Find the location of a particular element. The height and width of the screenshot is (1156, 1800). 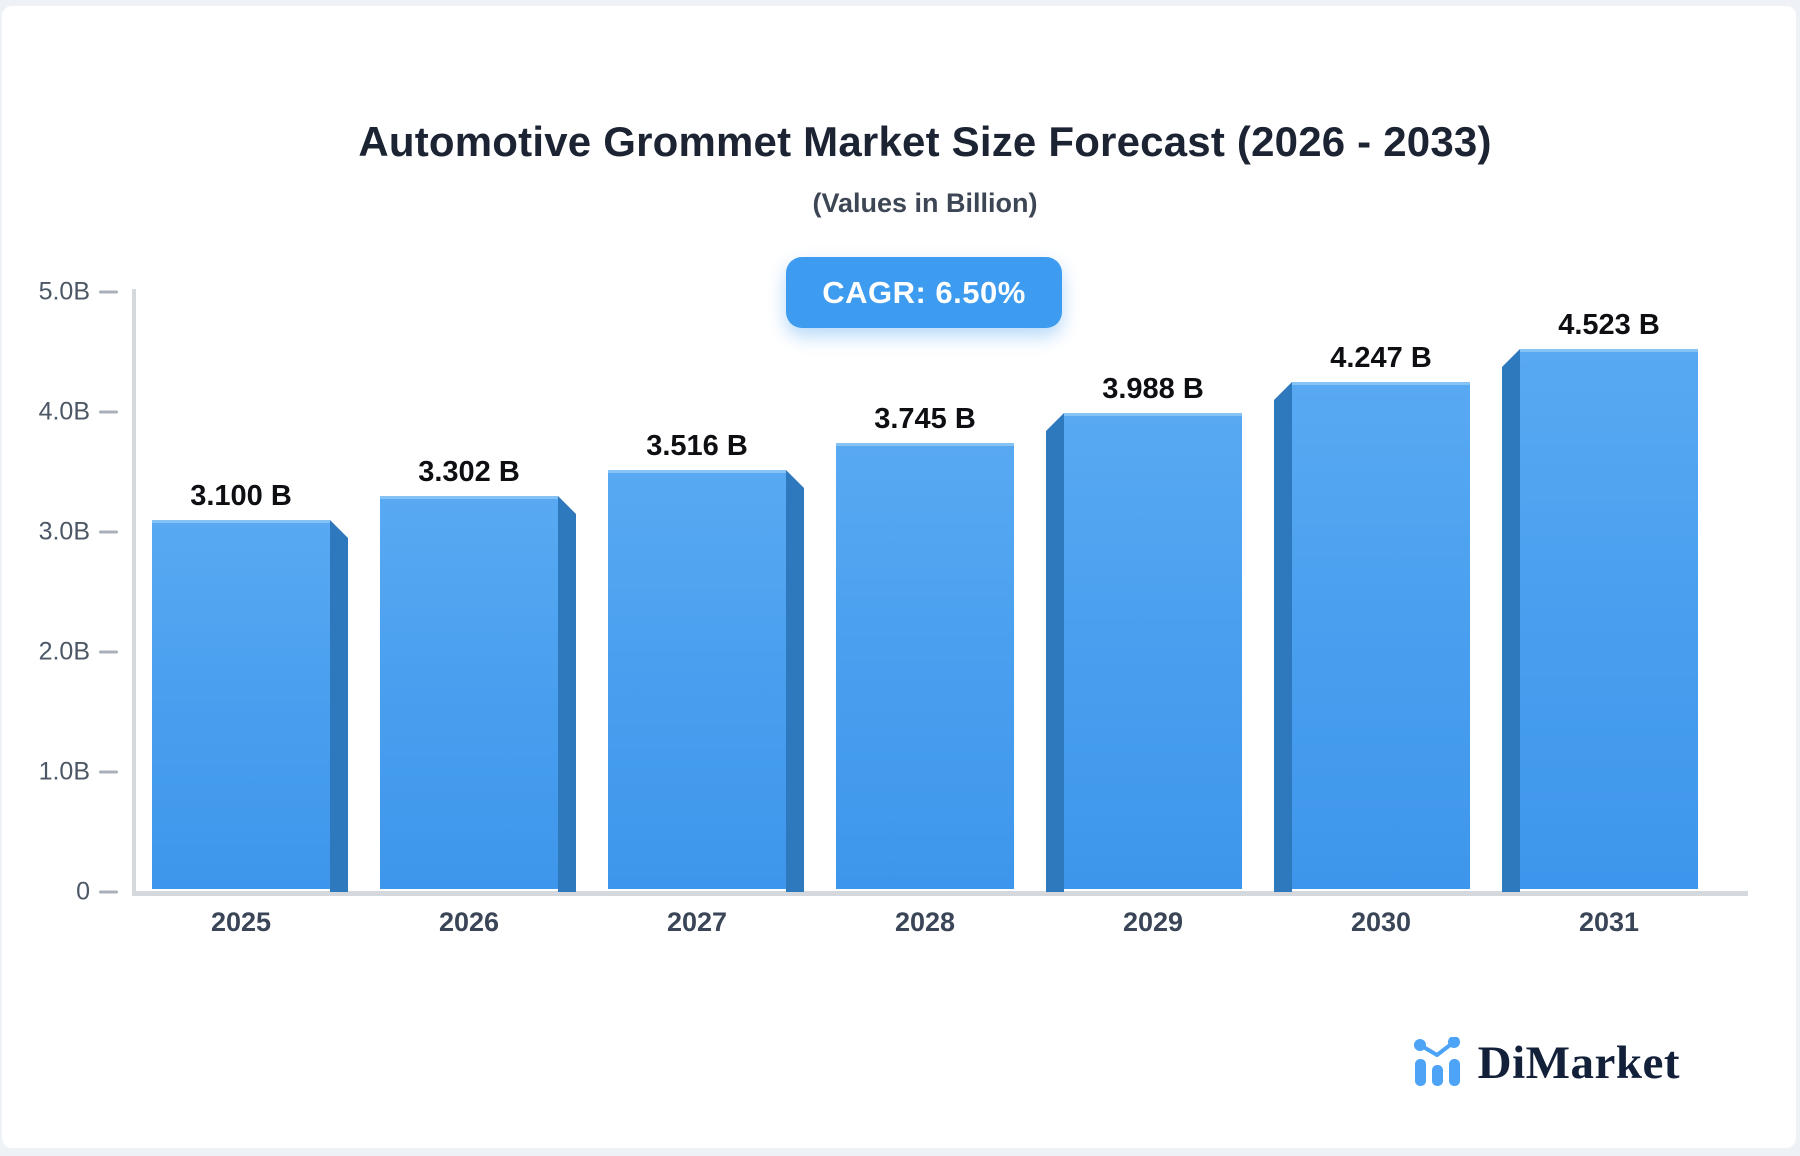

bar-2028 is located at coordinates (925, 666).